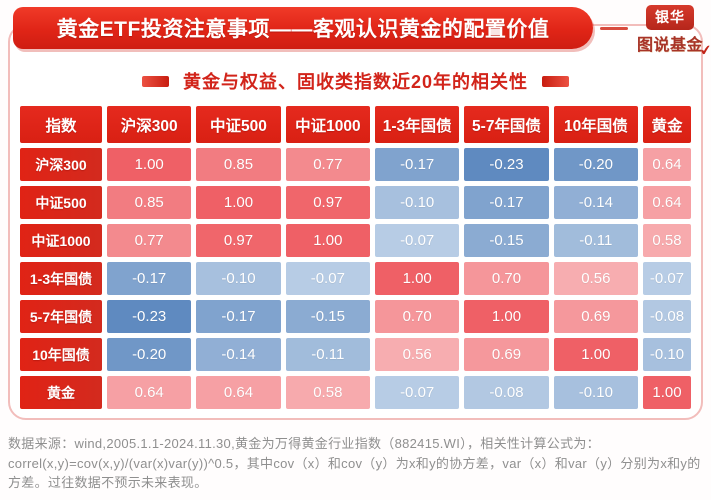  What do you see at coordinates (667, 124) in the screenshot?
I see `column-header: 黄金` at bounding box center [667, 124].